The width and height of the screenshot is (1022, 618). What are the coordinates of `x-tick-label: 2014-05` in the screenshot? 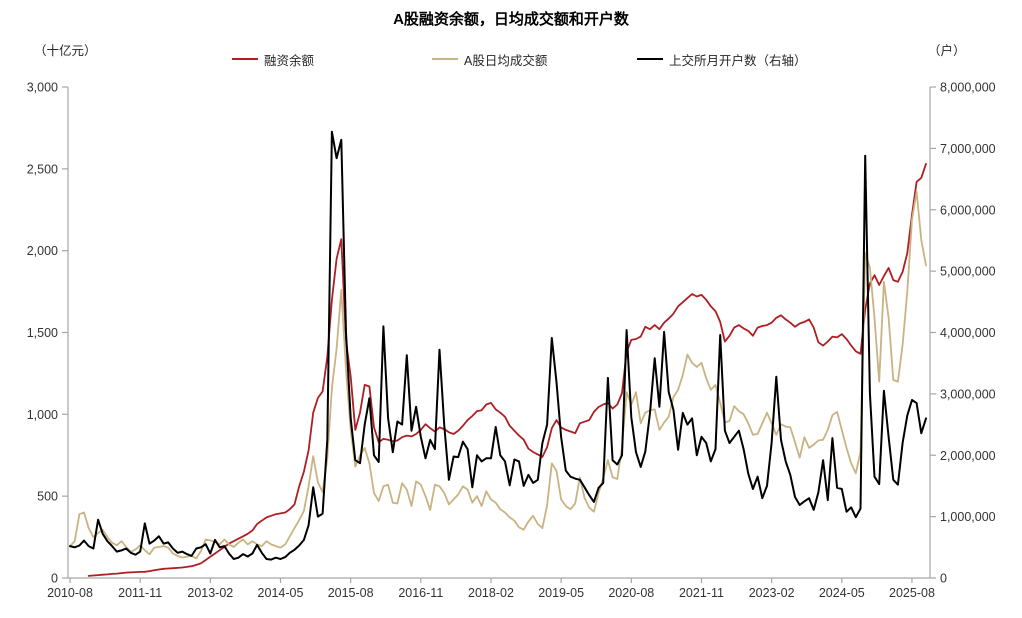 It's located at (281, 593).